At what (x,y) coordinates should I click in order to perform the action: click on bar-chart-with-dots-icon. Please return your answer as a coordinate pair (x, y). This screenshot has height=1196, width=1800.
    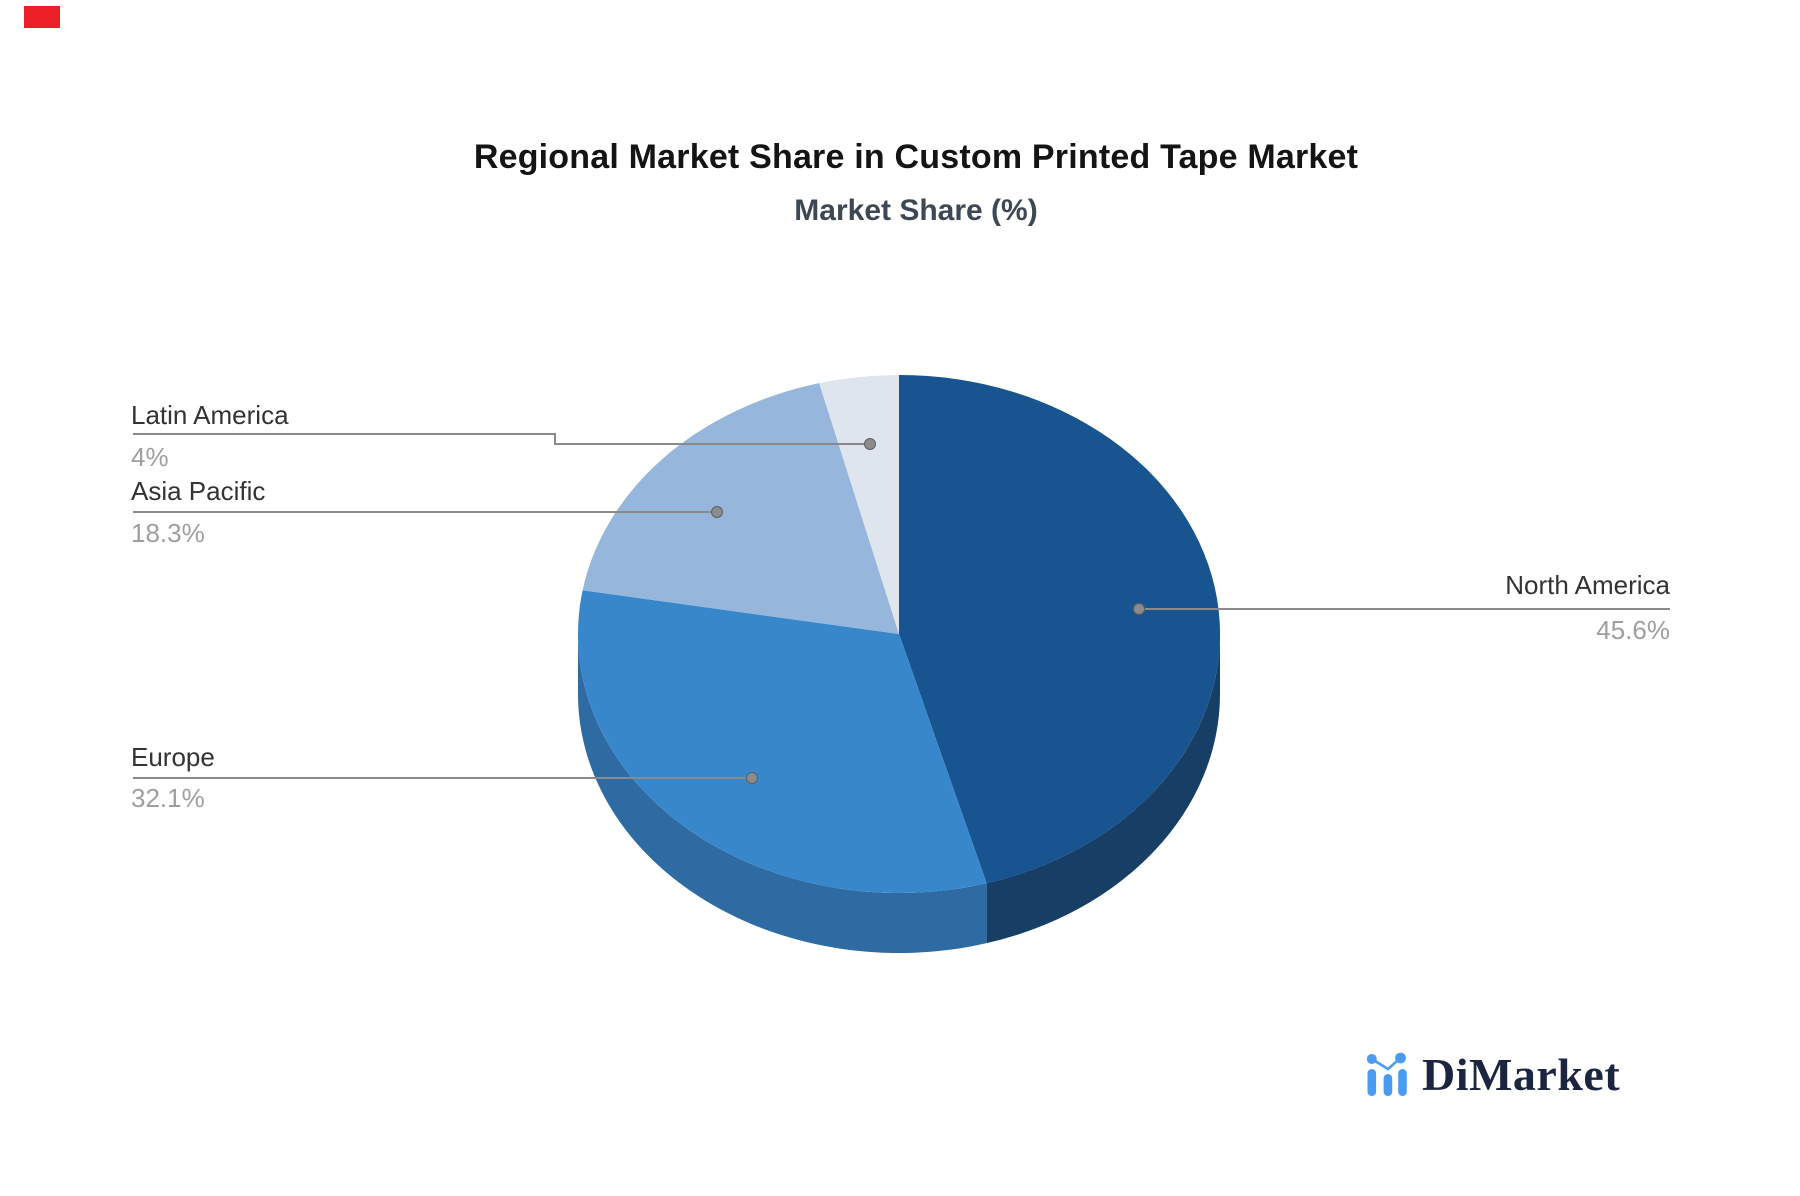
    Looking at the image, I should click on (1386, 1074).